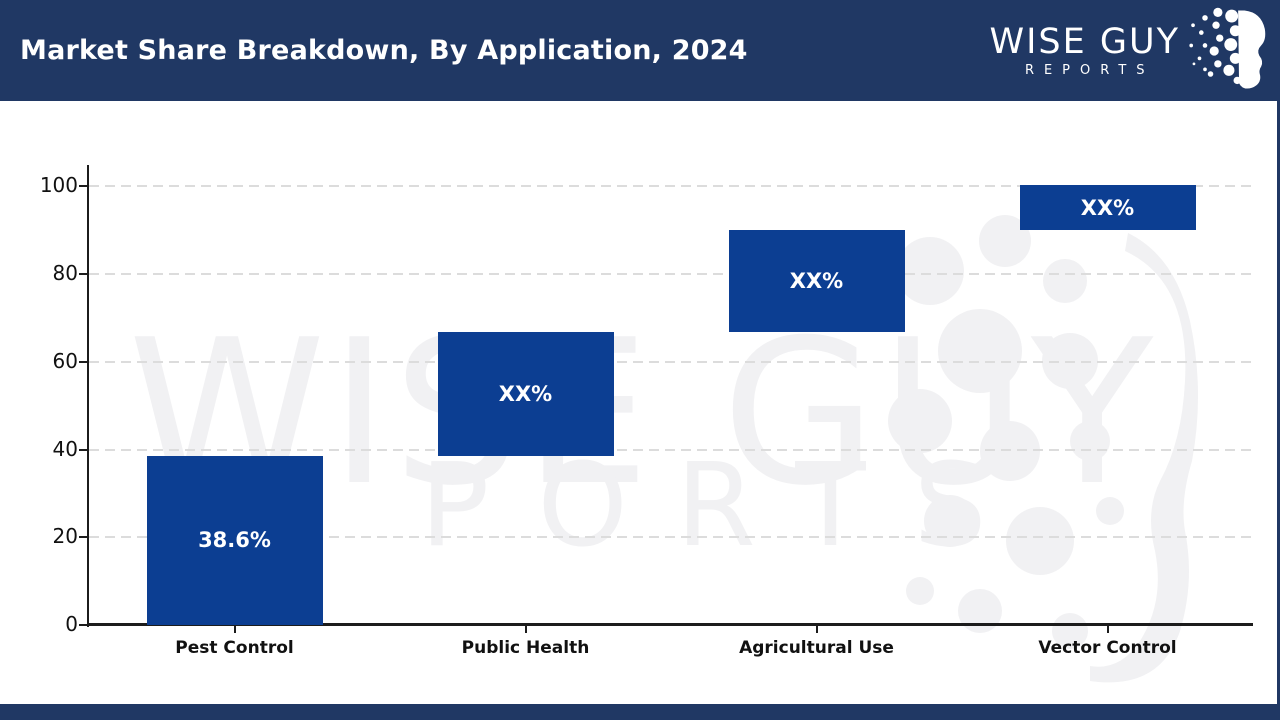 The image size is (1280, 720). I want to click on y-tick-label: 40, so click(65, 448).